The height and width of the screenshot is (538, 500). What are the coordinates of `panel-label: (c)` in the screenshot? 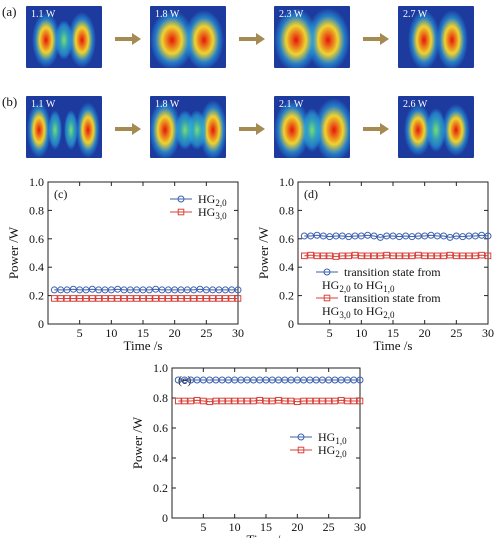 It's located at (60, 194).